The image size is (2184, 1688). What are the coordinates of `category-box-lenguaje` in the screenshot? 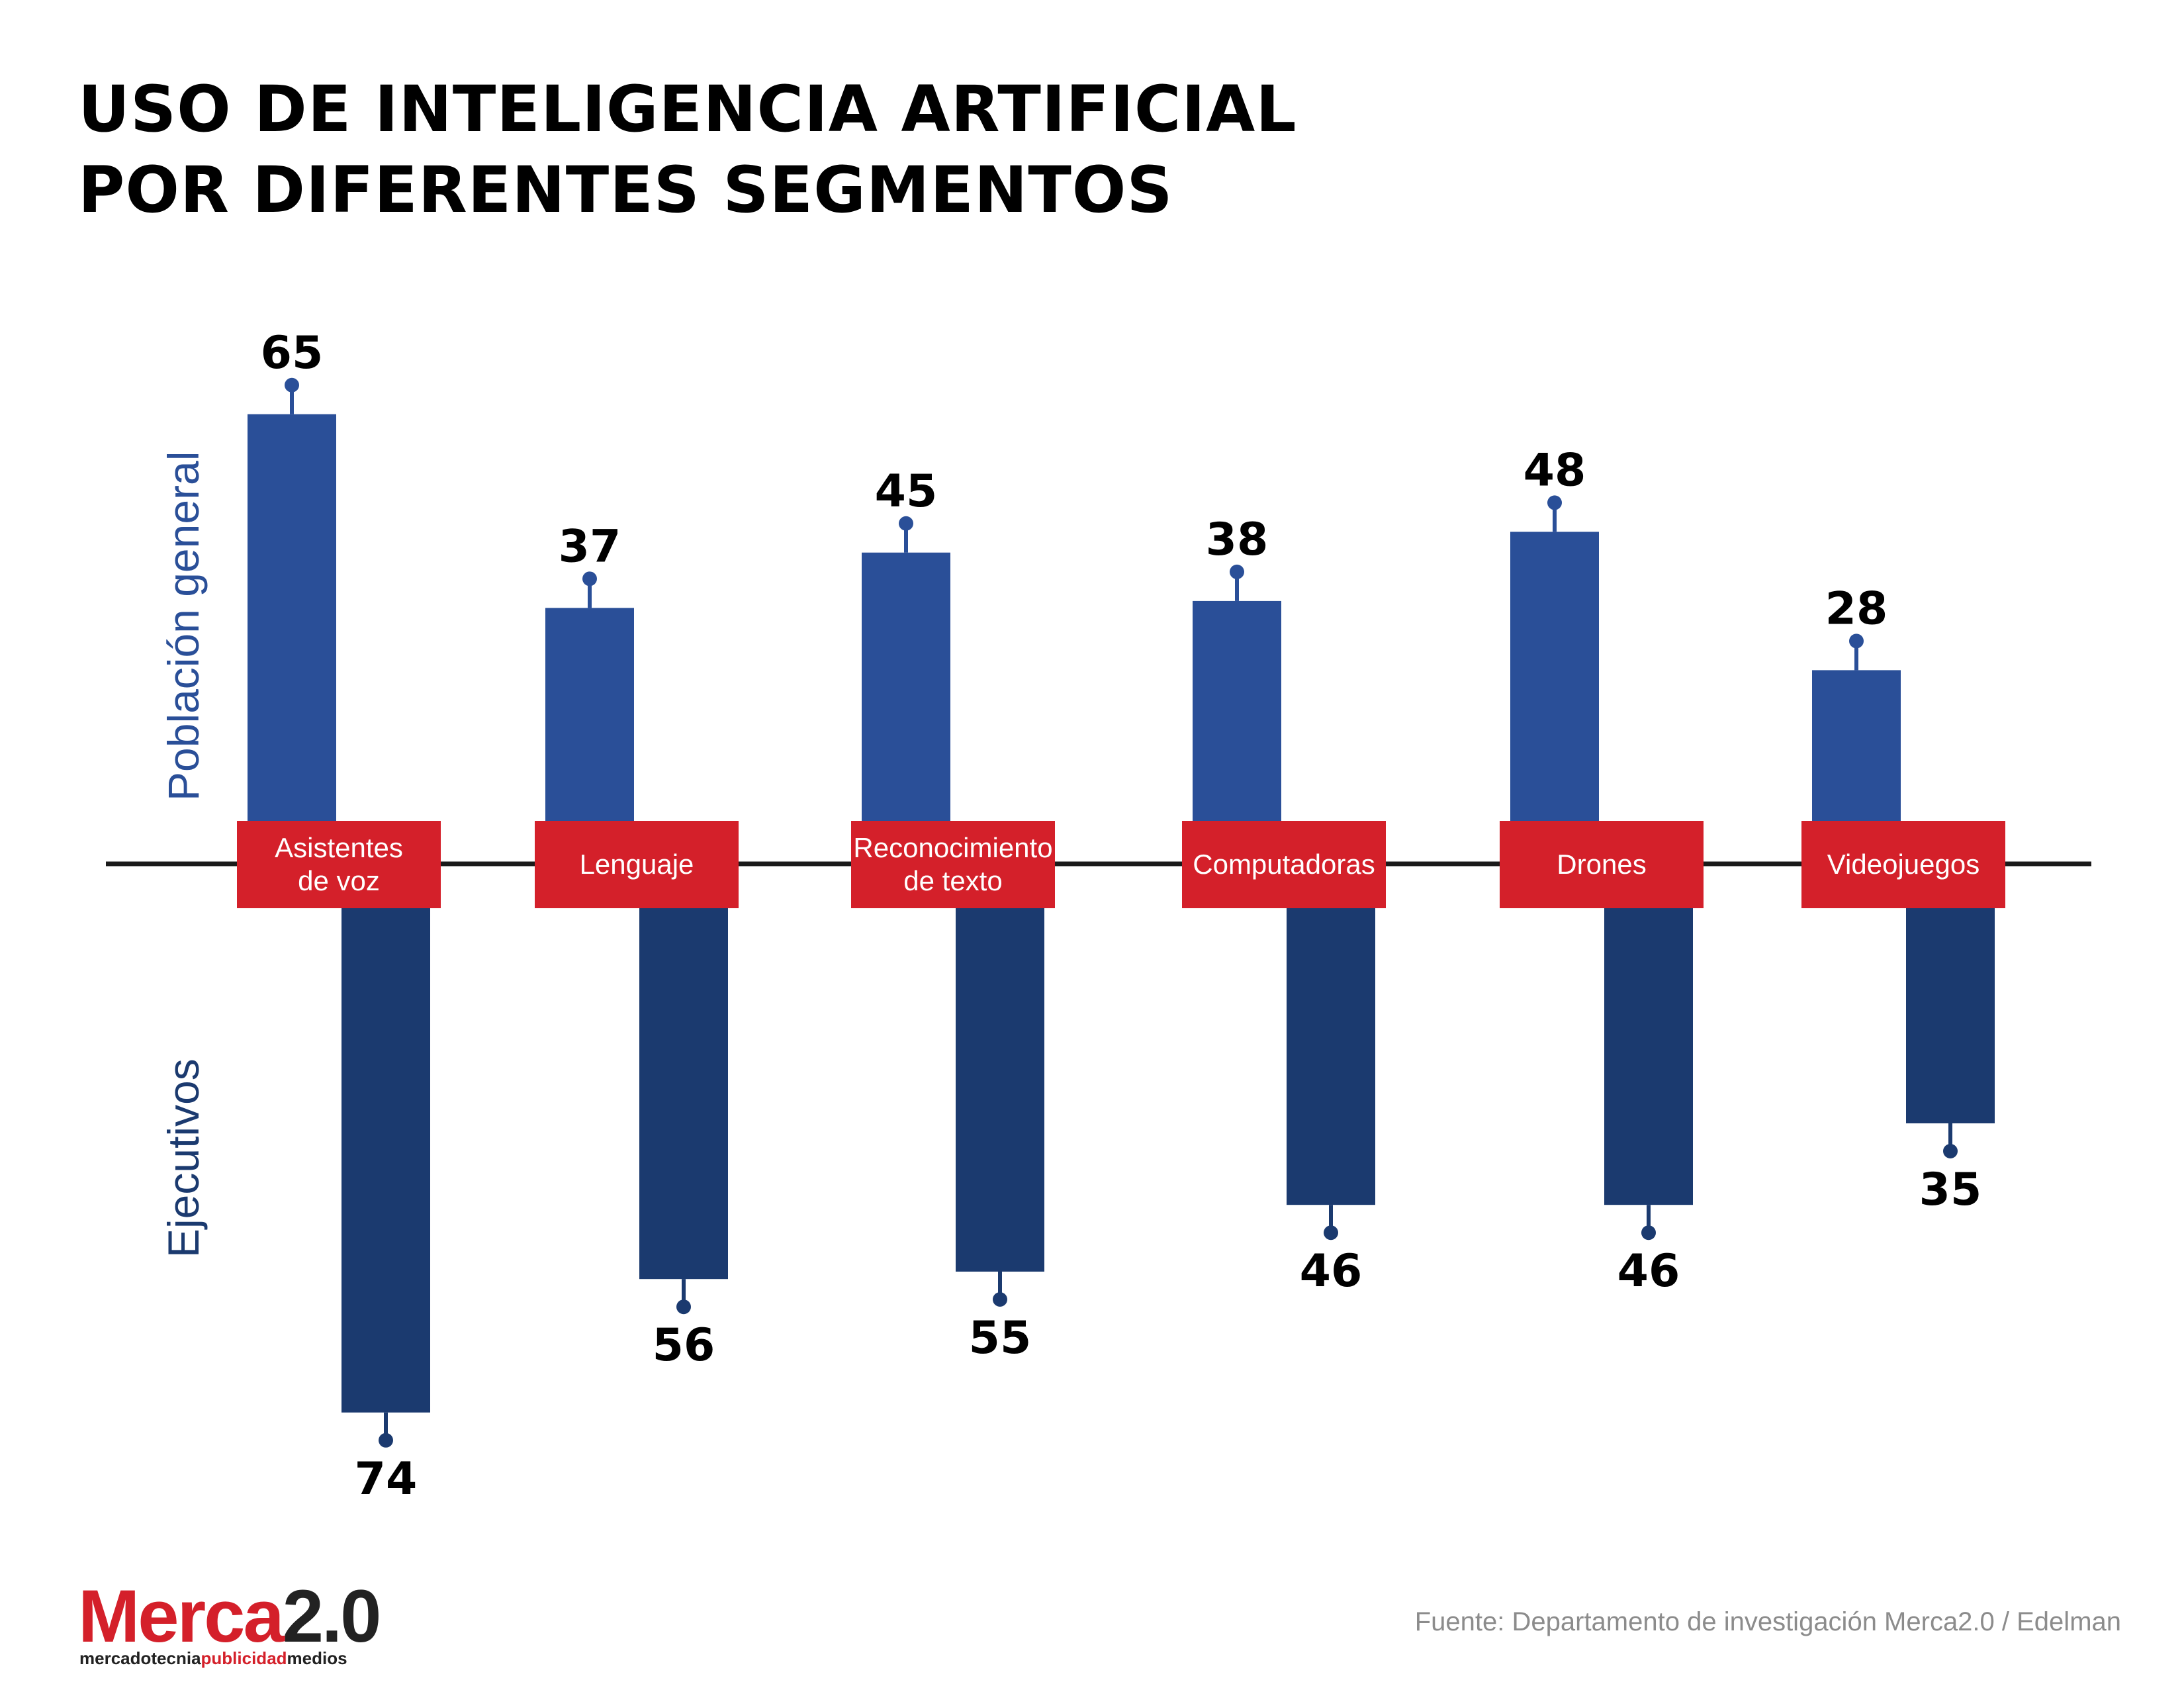 It's located at (637, 864).